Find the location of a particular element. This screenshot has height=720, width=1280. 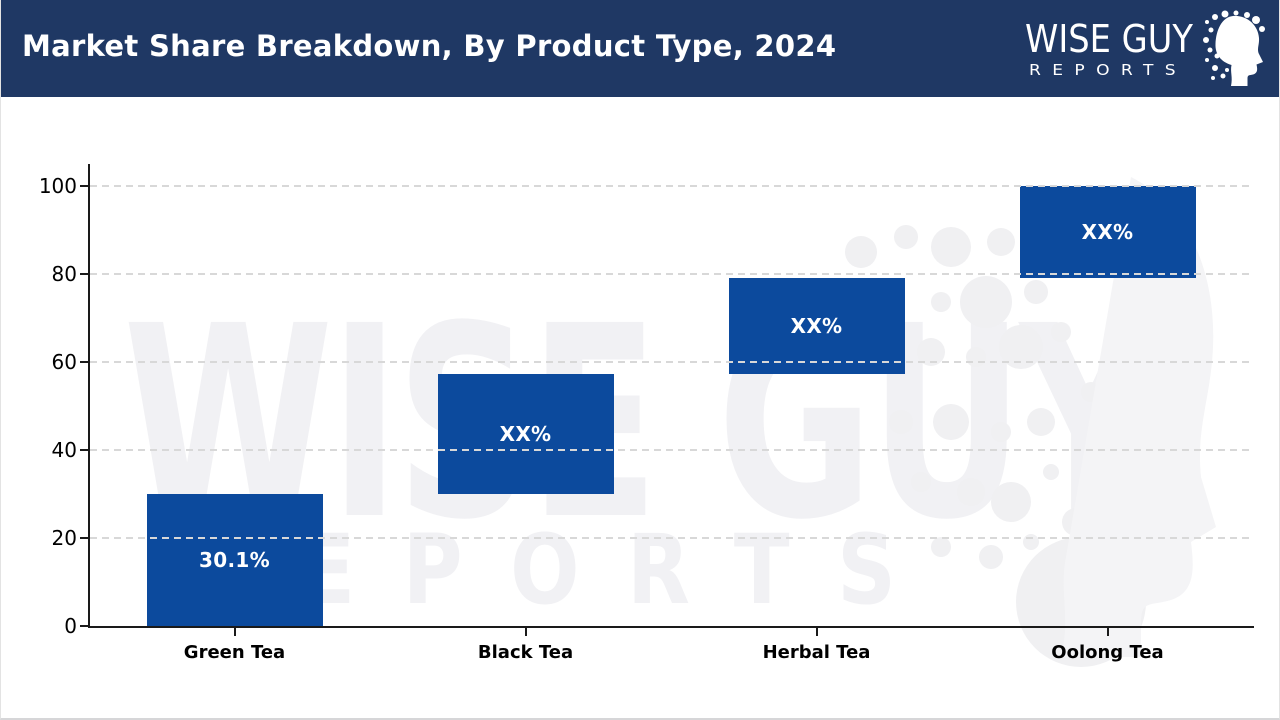

y-tick-label-80: 80 is located at coordinates (64, 274).